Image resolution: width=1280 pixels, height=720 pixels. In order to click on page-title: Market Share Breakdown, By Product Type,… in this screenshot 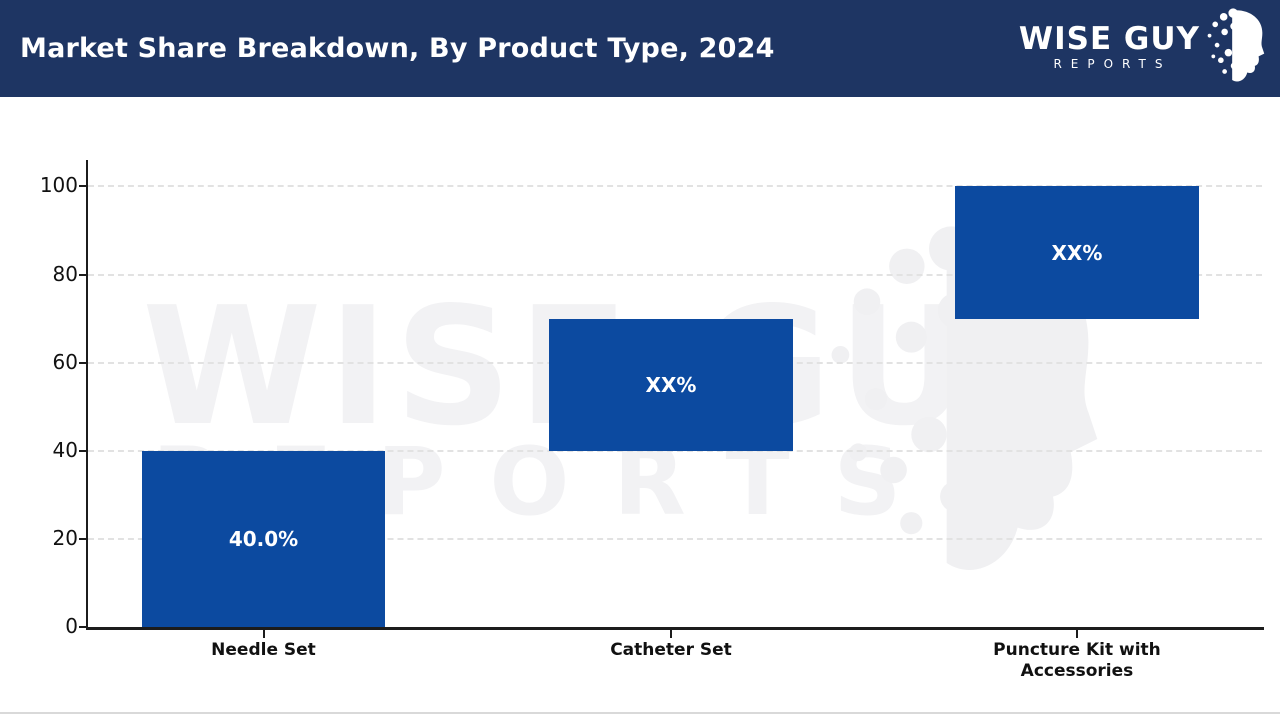, I will do `click(397, 48)`.